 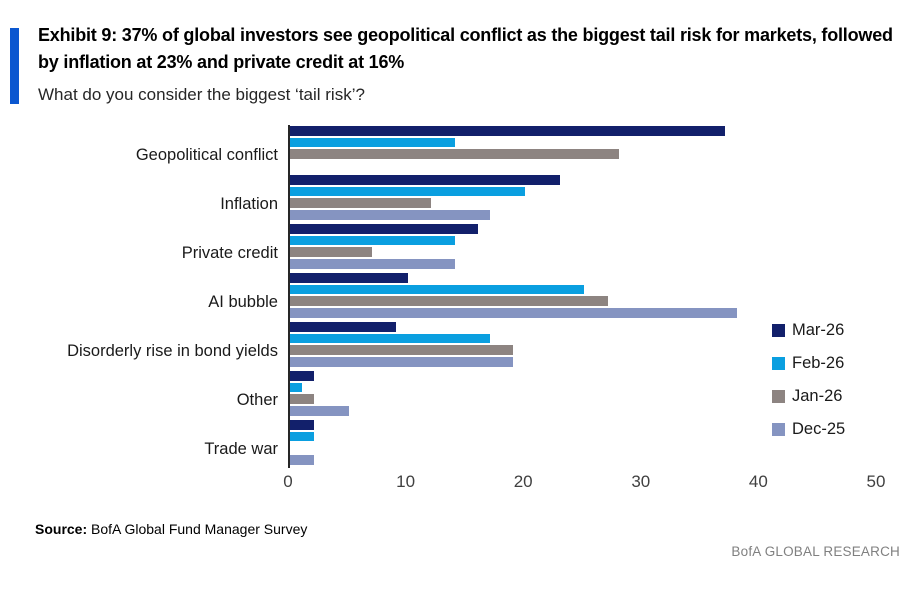 What do you see at coordinates (641, 481) in the screenshot?
I see `x-tick-label: 30` at bounding box center [641, 481].